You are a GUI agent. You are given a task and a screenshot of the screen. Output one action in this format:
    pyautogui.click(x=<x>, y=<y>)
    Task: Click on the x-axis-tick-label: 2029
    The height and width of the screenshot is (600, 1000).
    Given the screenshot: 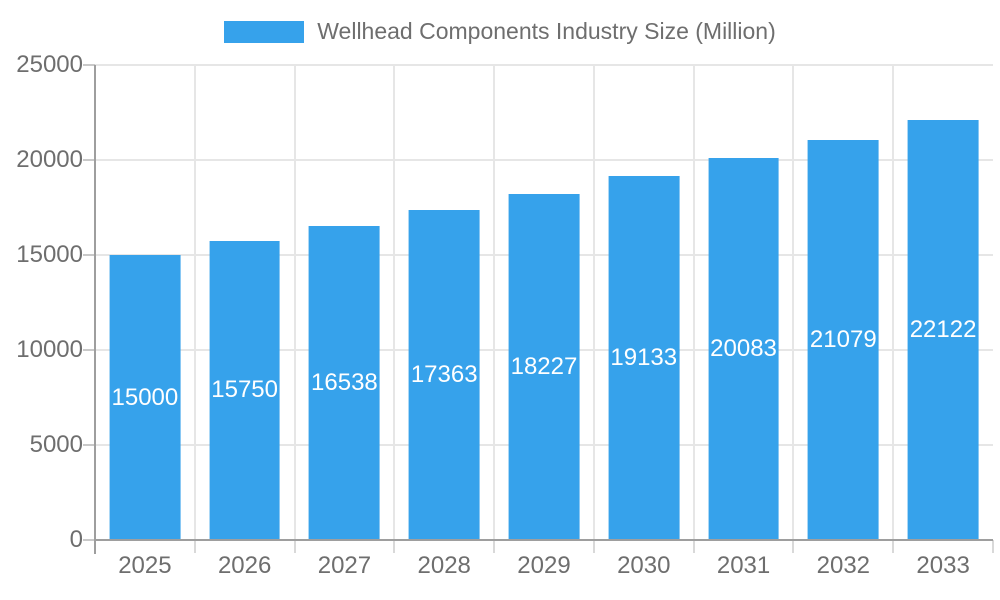 What is the action you would take?
    pyautogui.click(x=544, y=565)
    